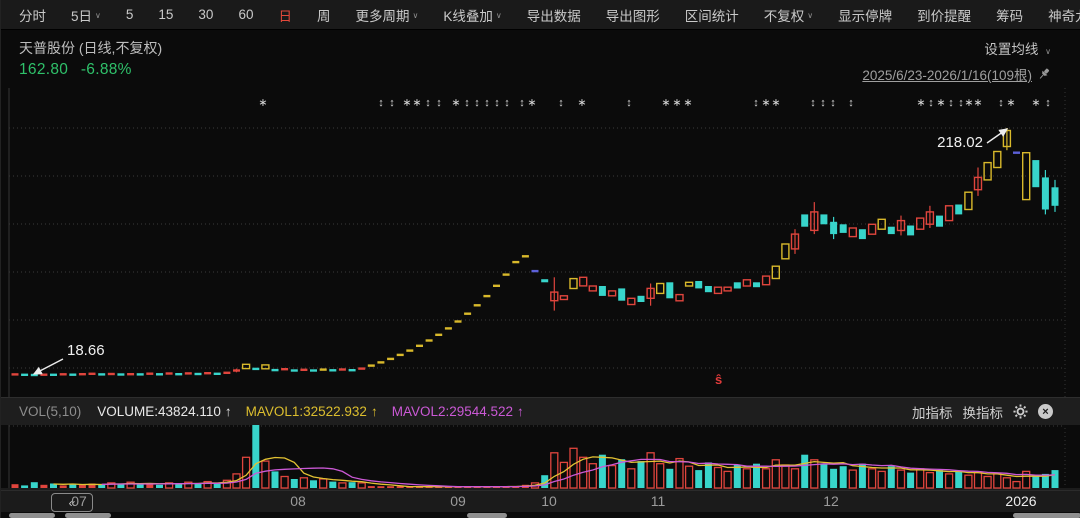 This screenshot has height=518, width=1080. What do you see at coordinates (1064, 16) in the screenshot?
I see `toolbar-item-magic-nine: 神奇九∨` at bounding box center [1064, 16].